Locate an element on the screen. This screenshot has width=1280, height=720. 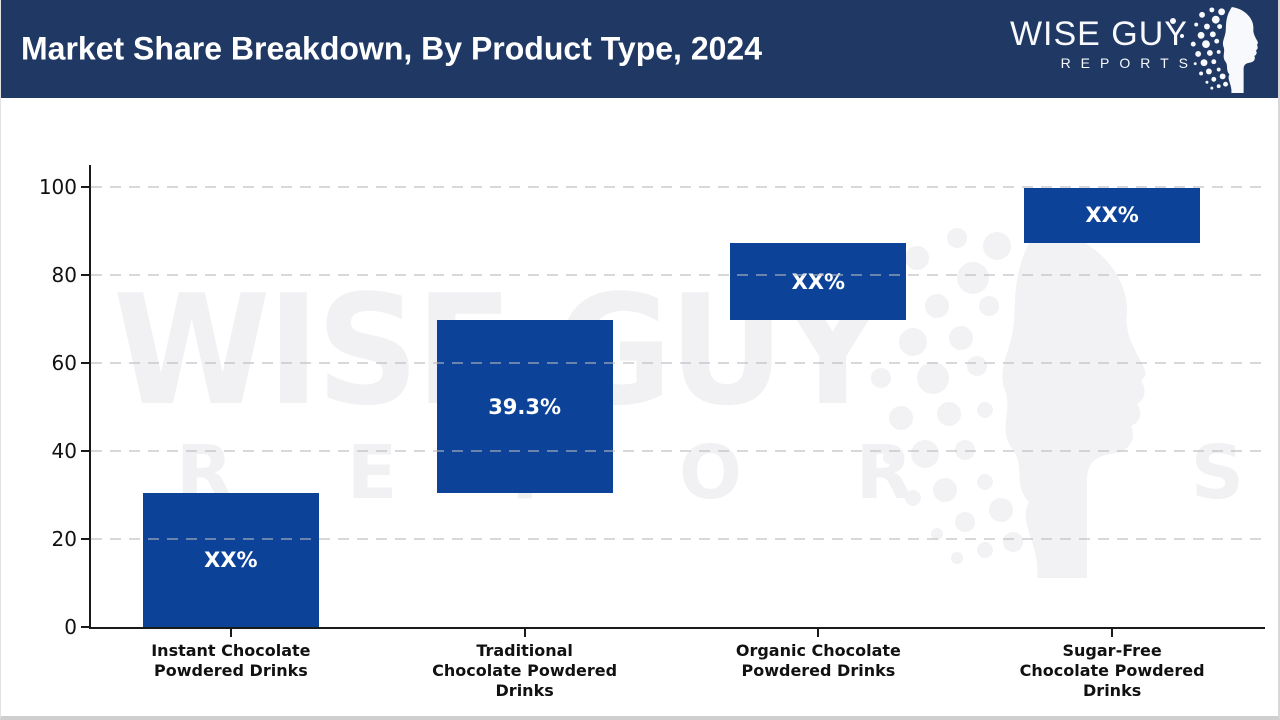
category-label: Organic Chocolate Powdered Drinks is located at coordinates (818, 660).